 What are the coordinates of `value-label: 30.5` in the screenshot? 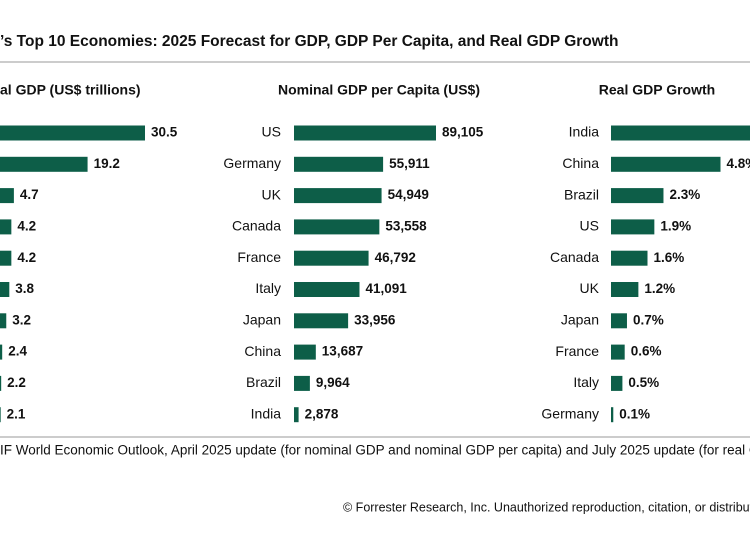 It's located at (164, 132).